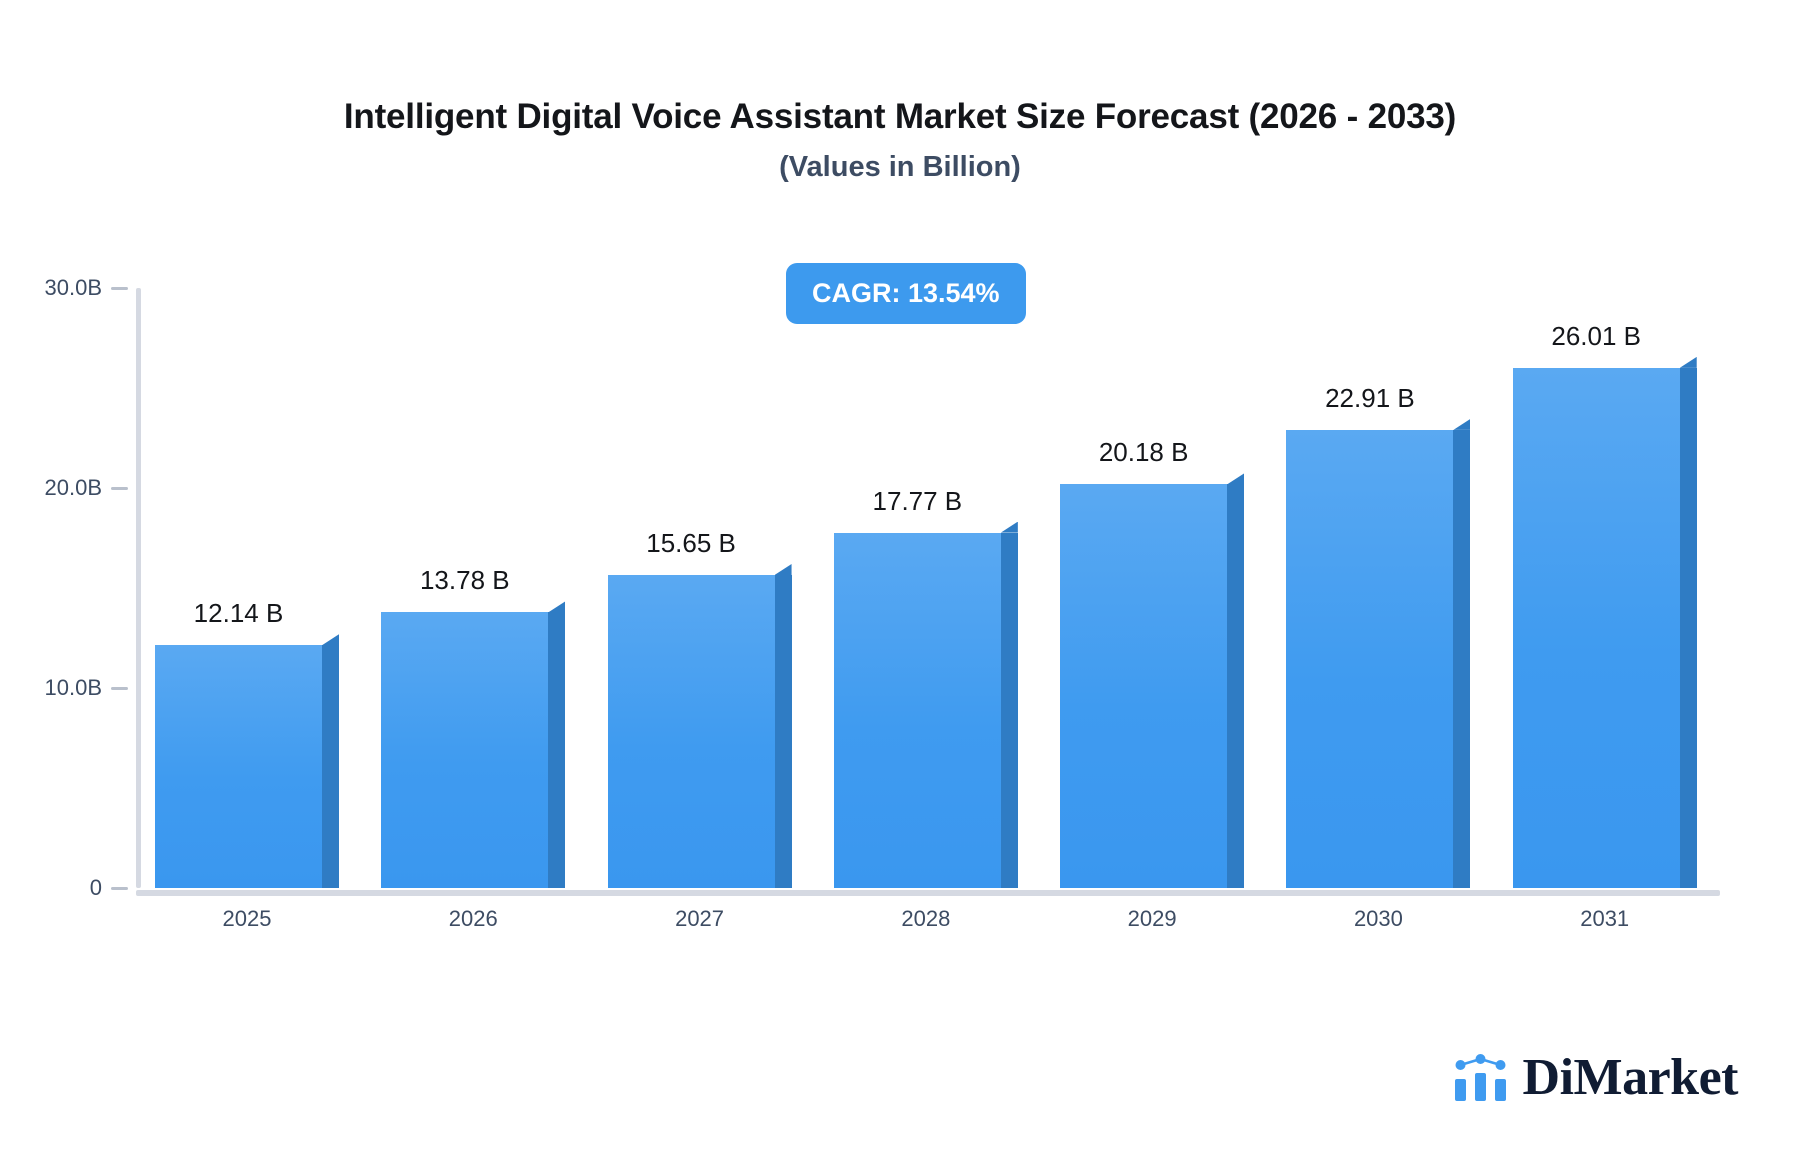 The image size is (1800, 1156). What do you see at coordinates (691, 543) in the screenshot?
I see `bar-value-label: 15.65 B` at bounding box center [691, 543].